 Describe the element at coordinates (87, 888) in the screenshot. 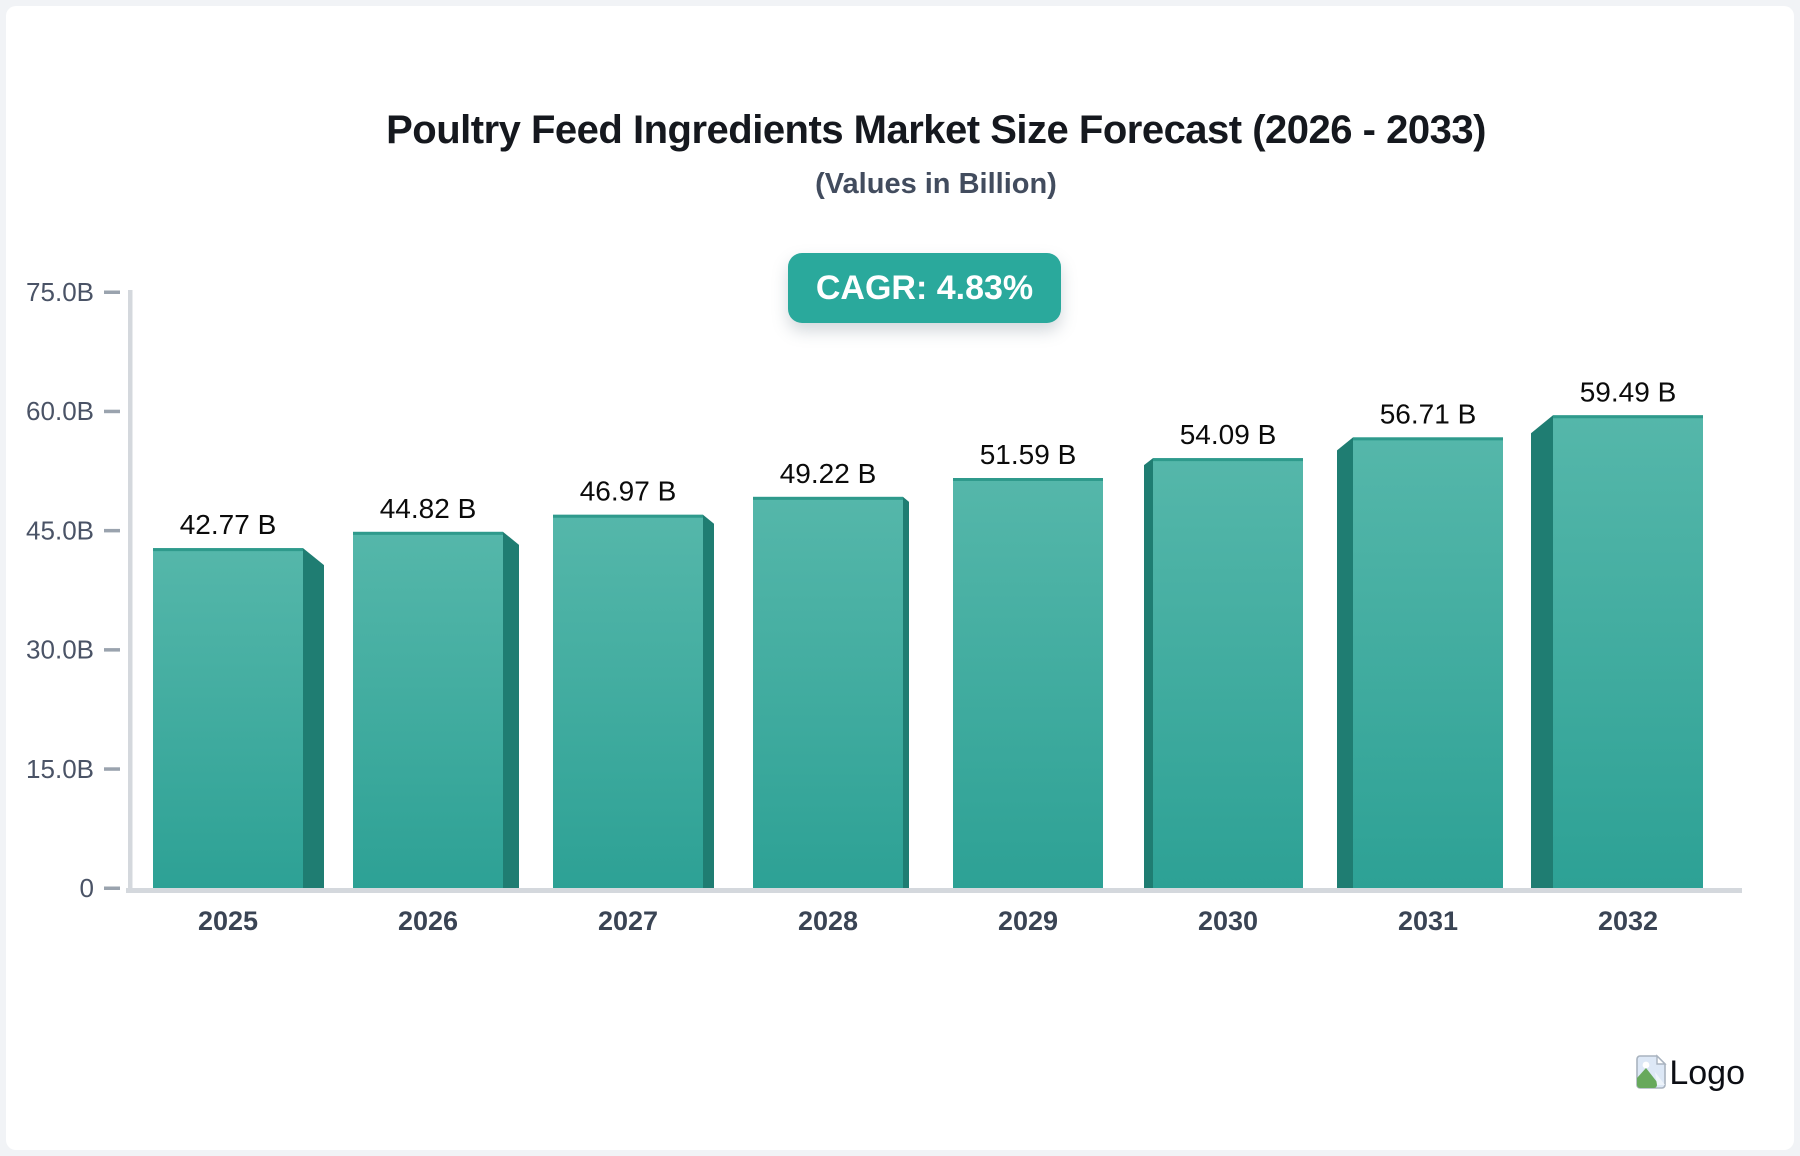

I see `y-tick-label: 0` at that location.